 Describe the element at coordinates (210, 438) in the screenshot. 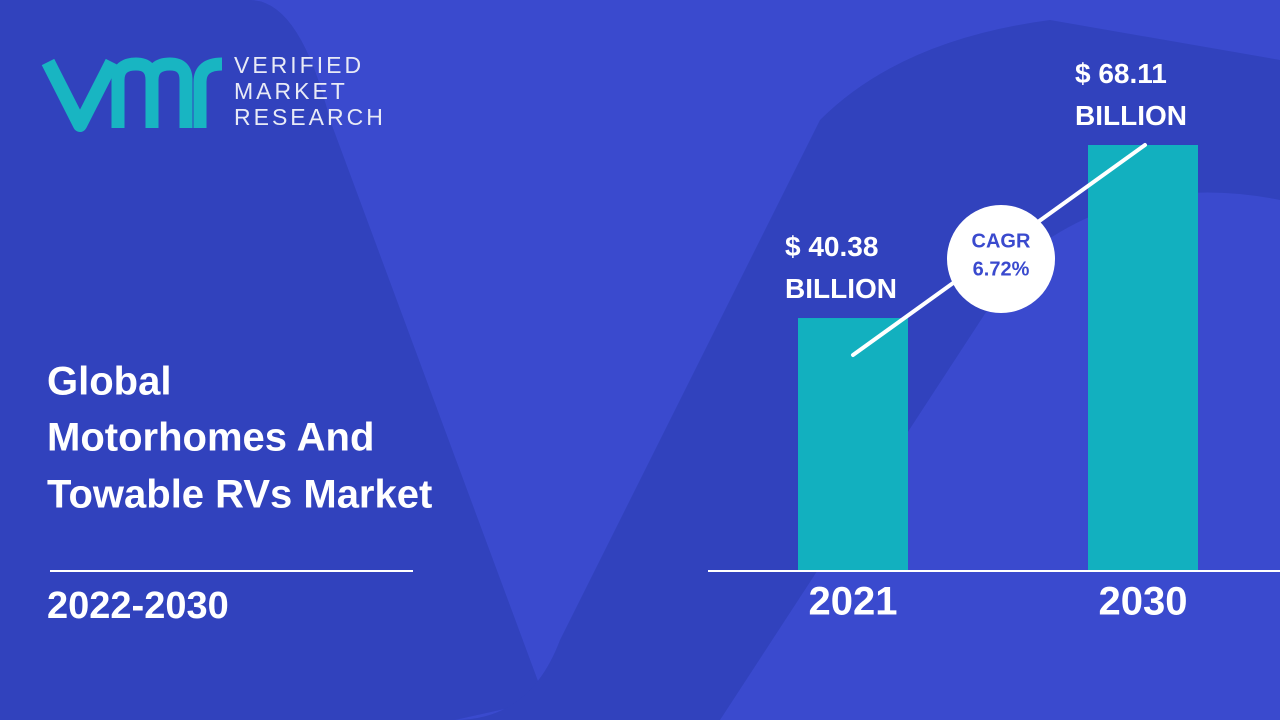

I see `headline-line: Motorhomes And` at that location.